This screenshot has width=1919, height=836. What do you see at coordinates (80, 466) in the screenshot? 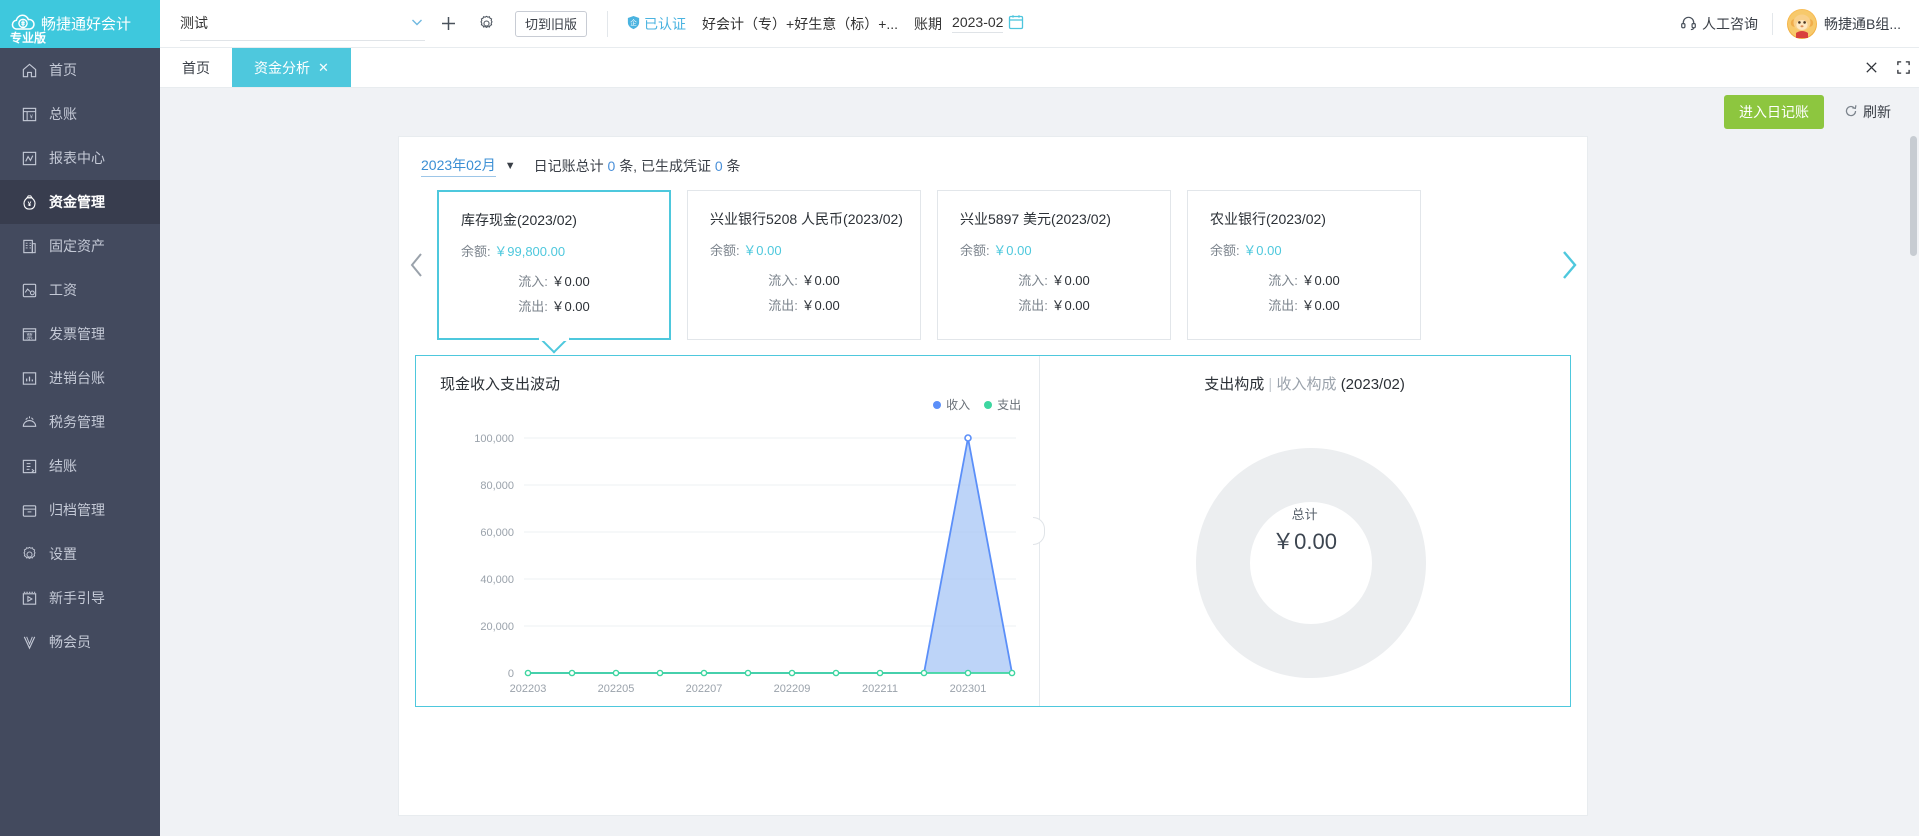
I see `sidebar-item-closing: 结账` at bounding box center [80, 466].